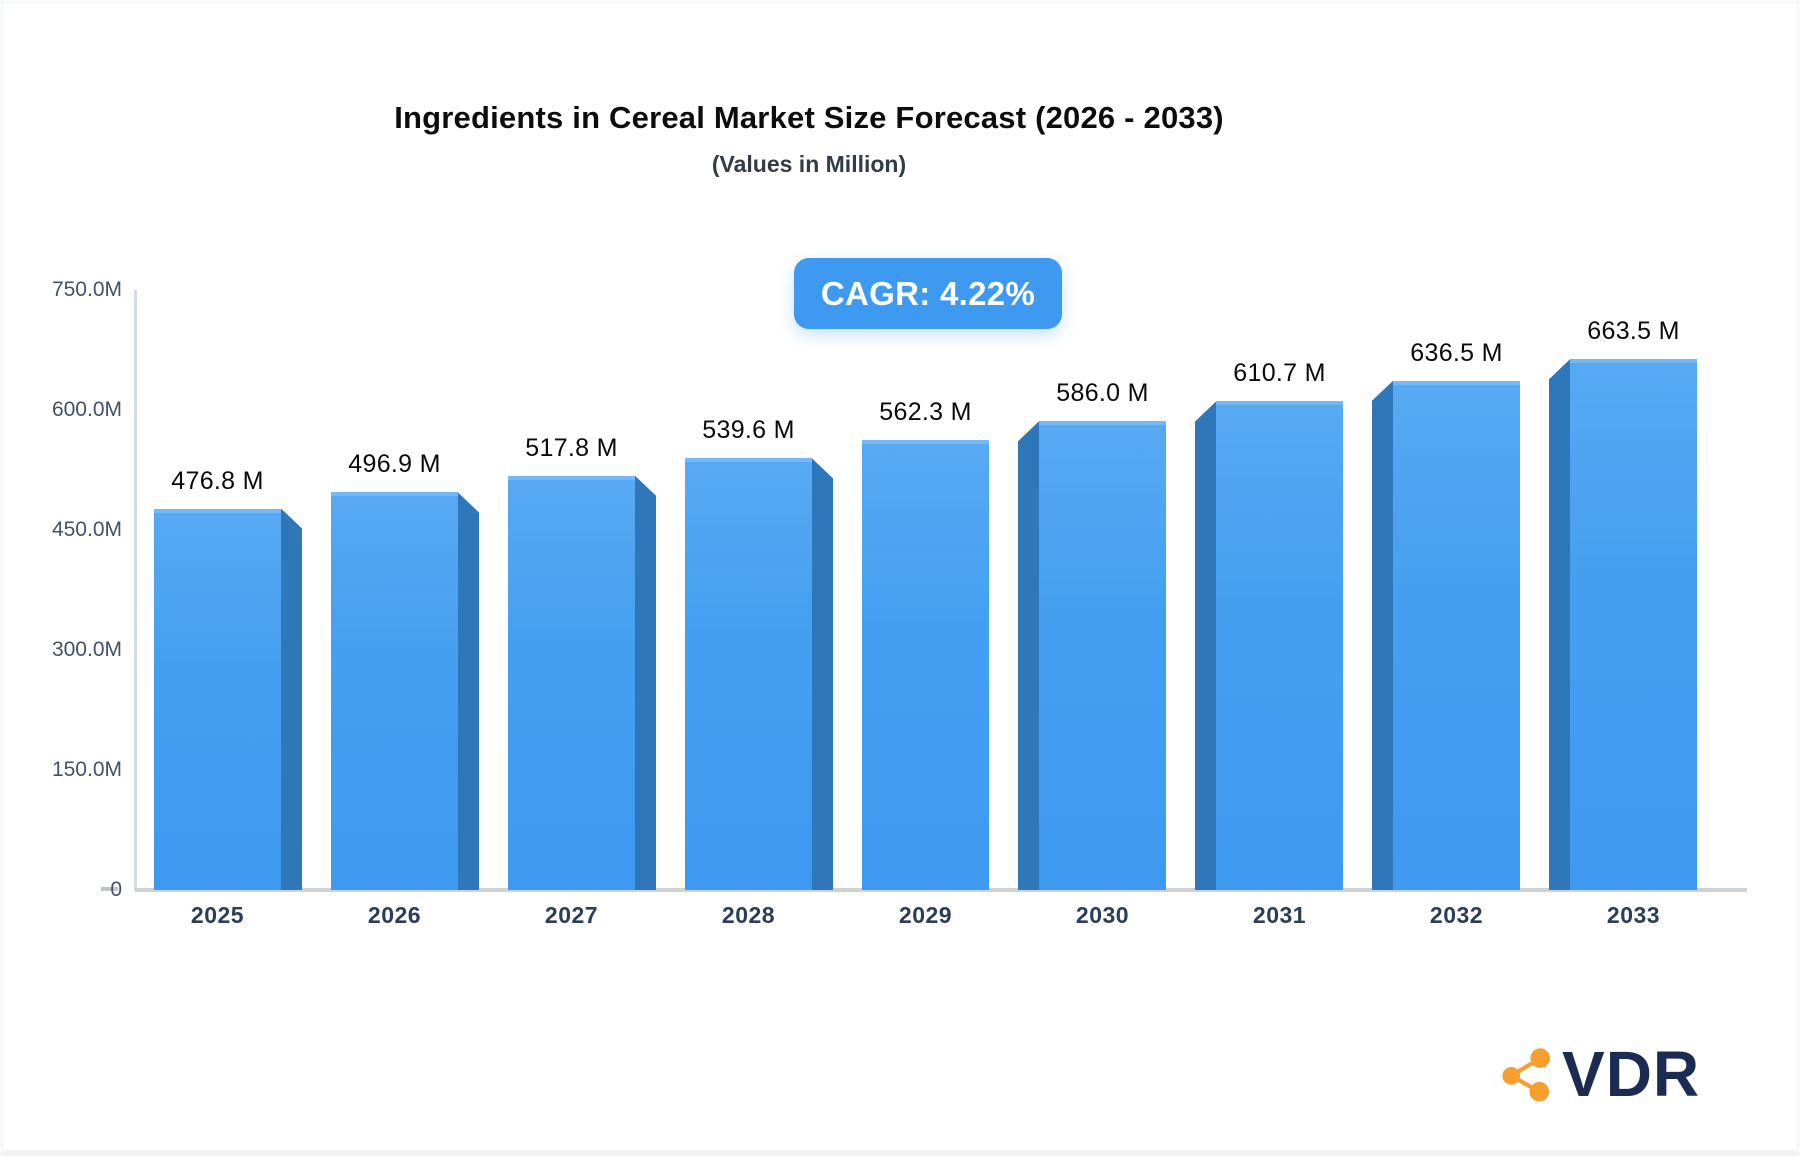 This screenshot has height=1156, width=1800. Describe the element at coordinates (394, 915) in the screenshot. I see `x-axis-category-label: 2026` at that location.